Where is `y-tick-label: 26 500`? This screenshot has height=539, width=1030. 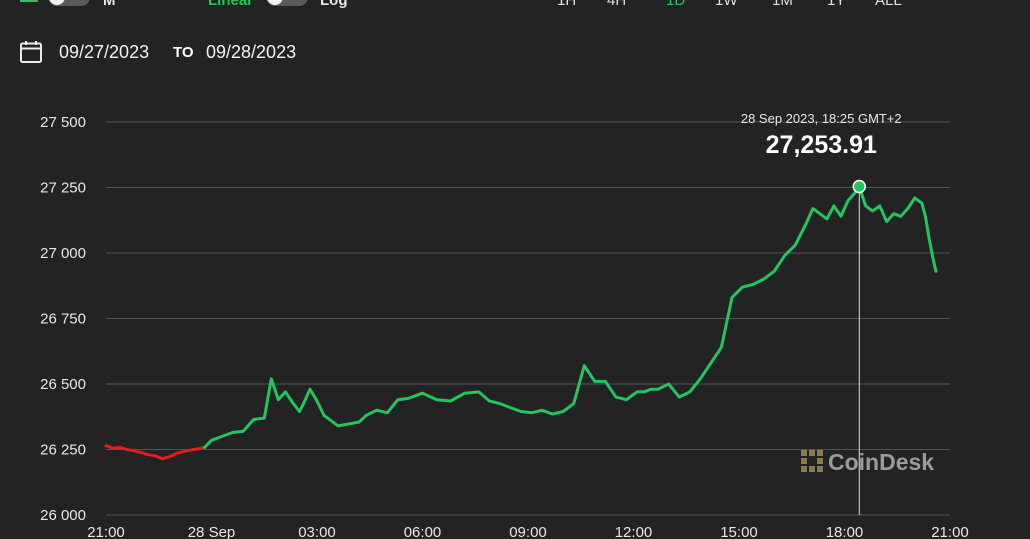 y-tick-label: 26 500 is located at coordinates (63, 384).